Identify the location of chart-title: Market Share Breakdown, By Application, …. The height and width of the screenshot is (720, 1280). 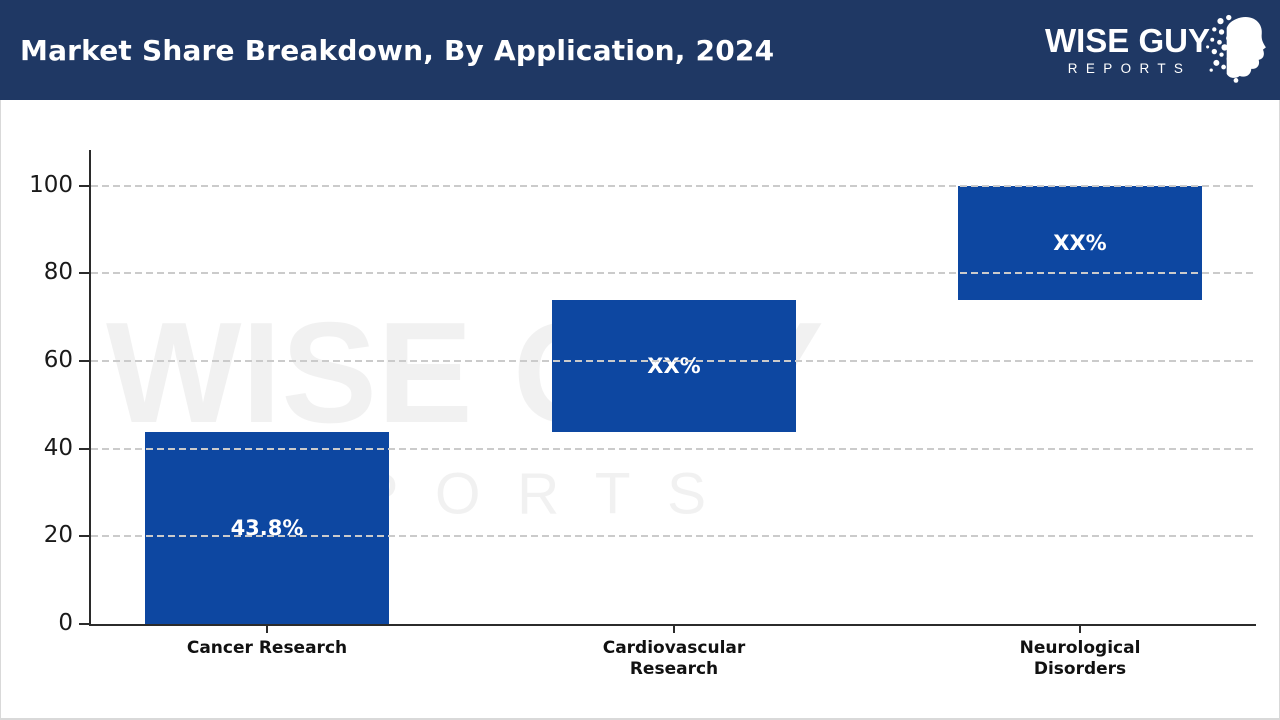
(397, 50).